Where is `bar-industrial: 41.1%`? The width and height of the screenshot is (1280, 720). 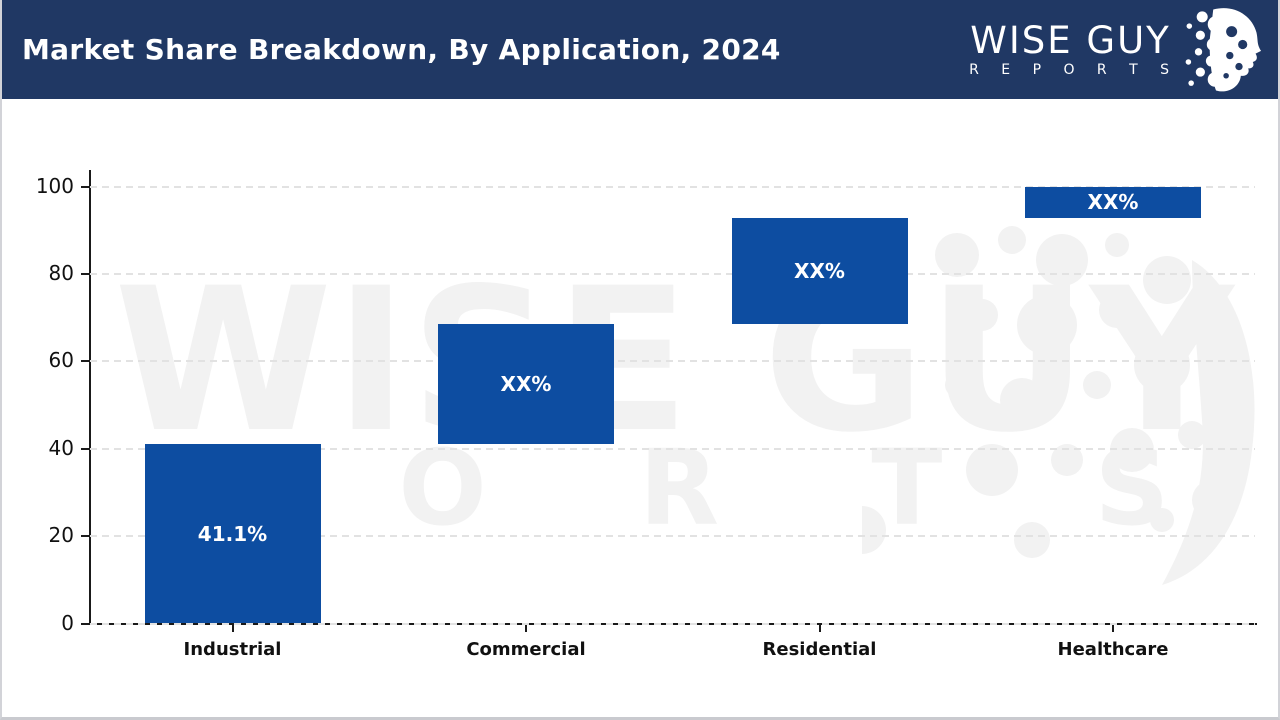
bar-industrial: 41.1% is located at coordinates (232, 533).